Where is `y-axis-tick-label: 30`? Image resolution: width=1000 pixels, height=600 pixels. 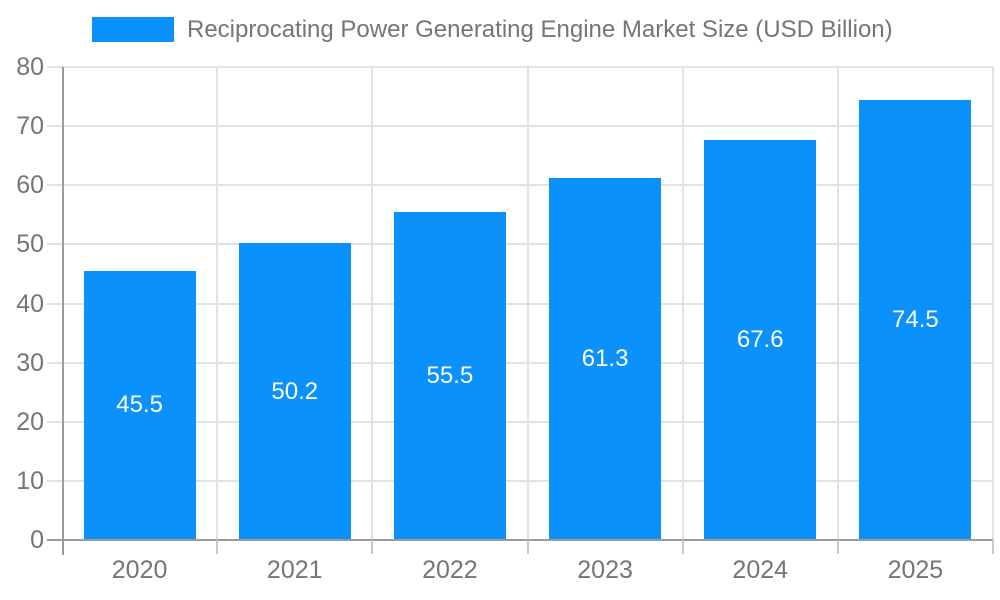
y-axis-tick-label: 30 is located at coordinates (30, 362).